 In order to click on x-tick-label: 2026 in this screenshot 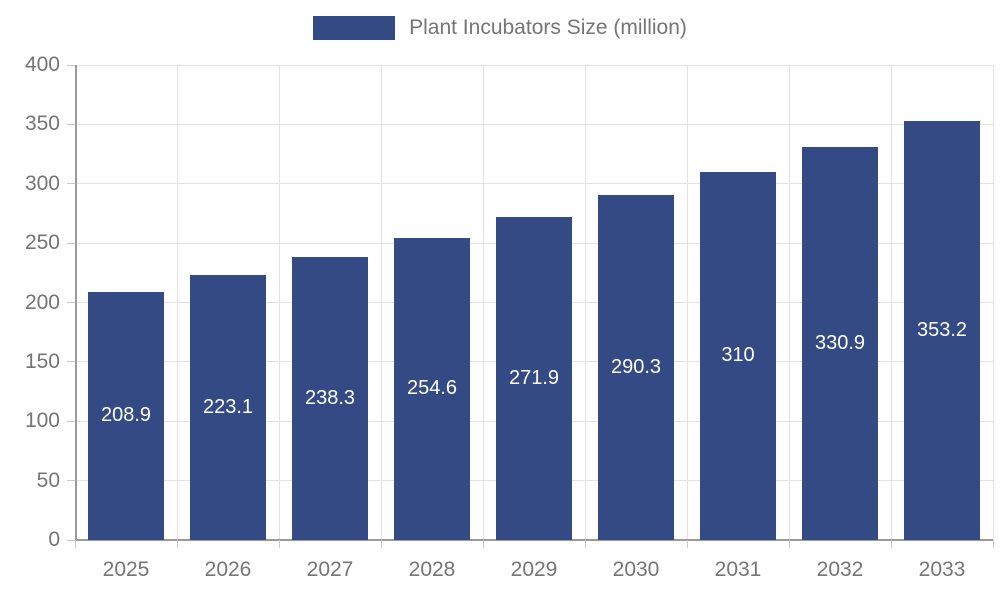, I will do `click(228, 569)`.